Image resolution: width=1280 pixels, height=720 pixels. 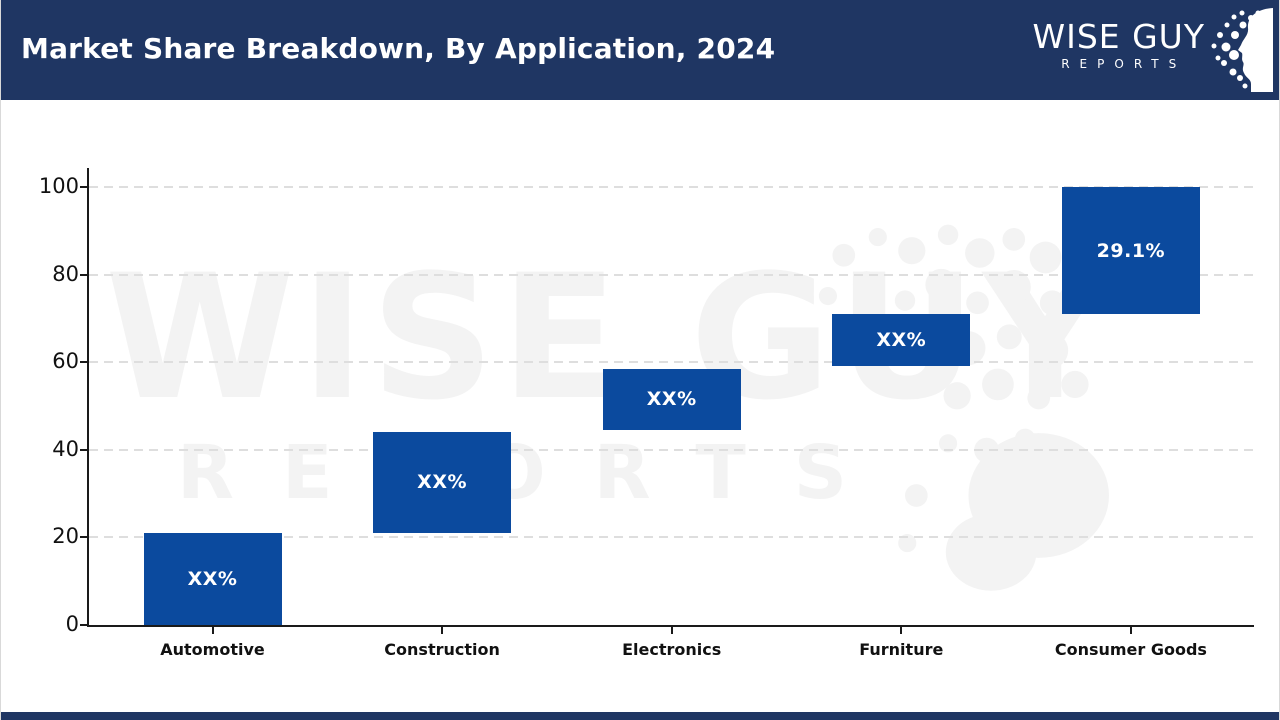 I want to click on y-axis-line, so click(x=88, y=397).